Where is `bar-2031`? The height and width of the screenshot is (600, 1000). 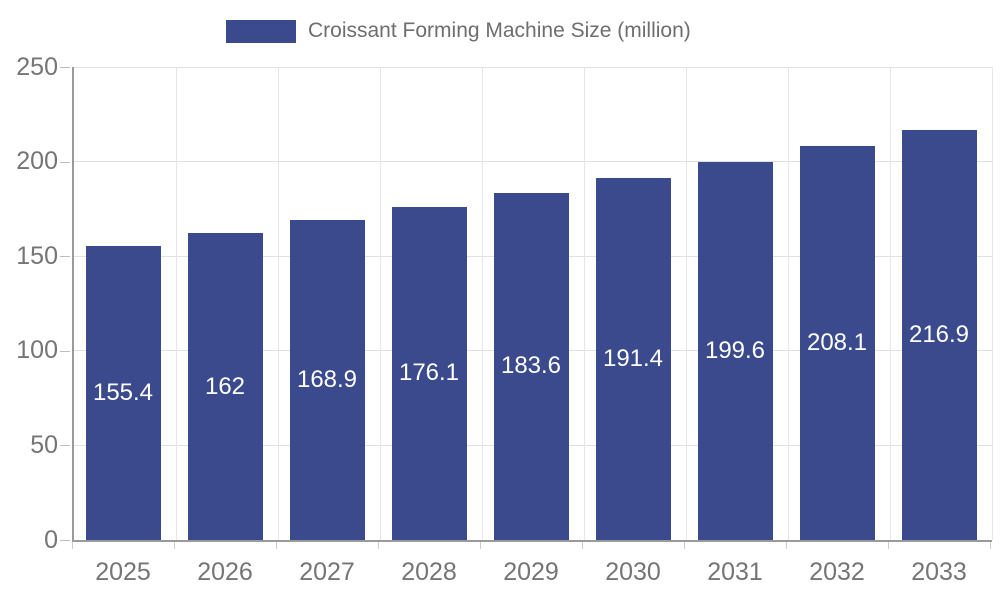 bar-2031 is located at coordinates (735, 351).